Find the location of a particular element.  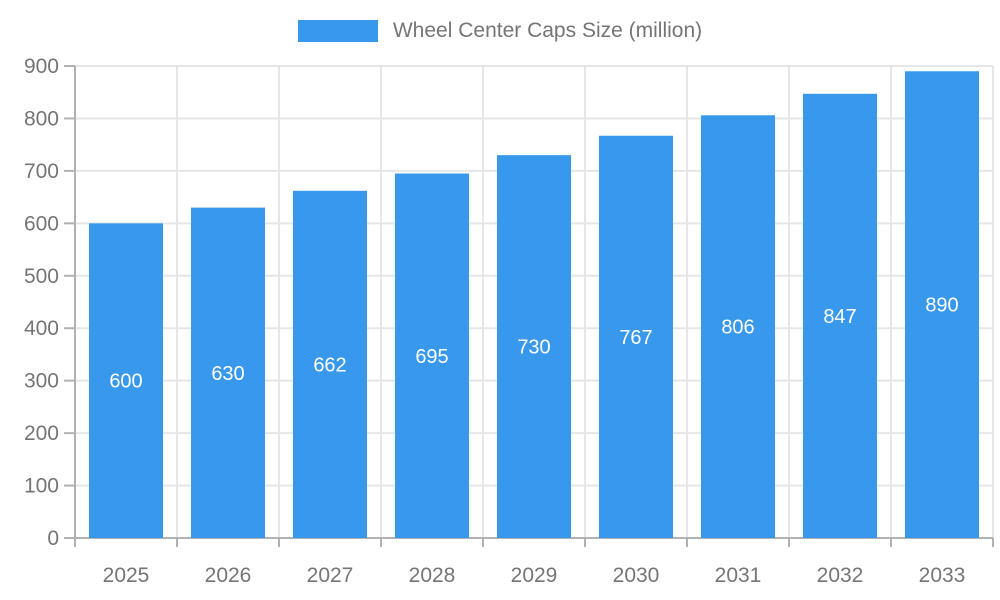

y-tick-label: 700 is located at coordinates (41, 171).